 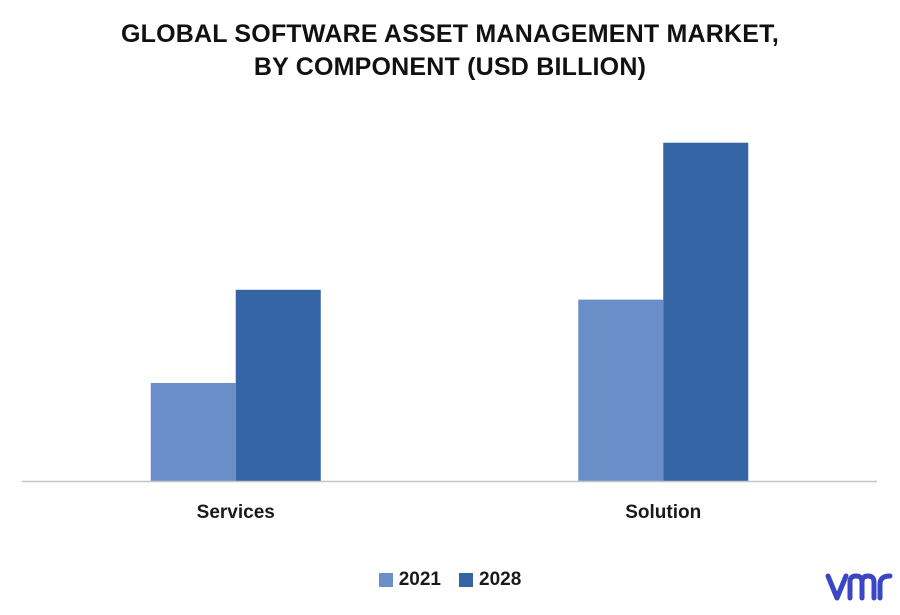 What do you see at coordinates (885, 587) in the screenshot?
I see `logo-letter-r` at bounding box center [885, 587].